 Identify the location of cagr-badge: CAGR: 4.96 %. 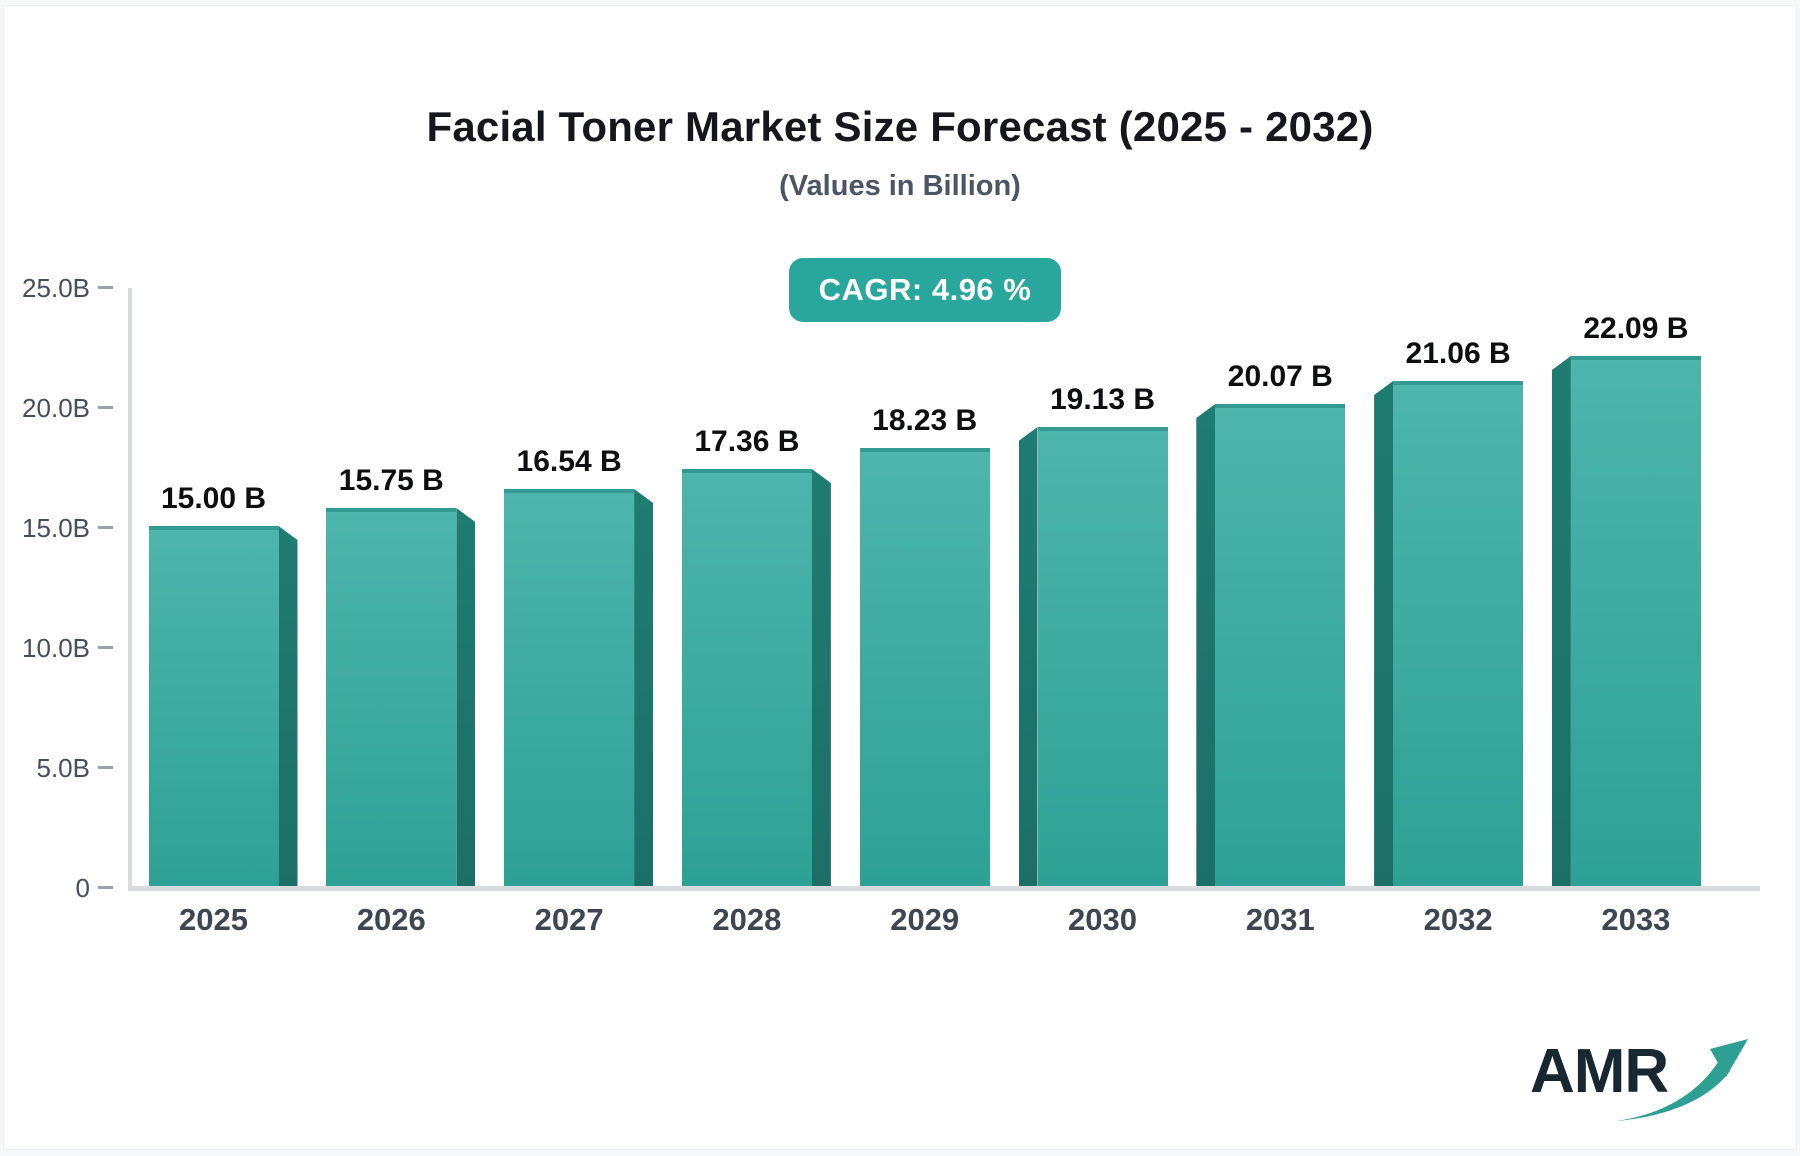
(925, 290).